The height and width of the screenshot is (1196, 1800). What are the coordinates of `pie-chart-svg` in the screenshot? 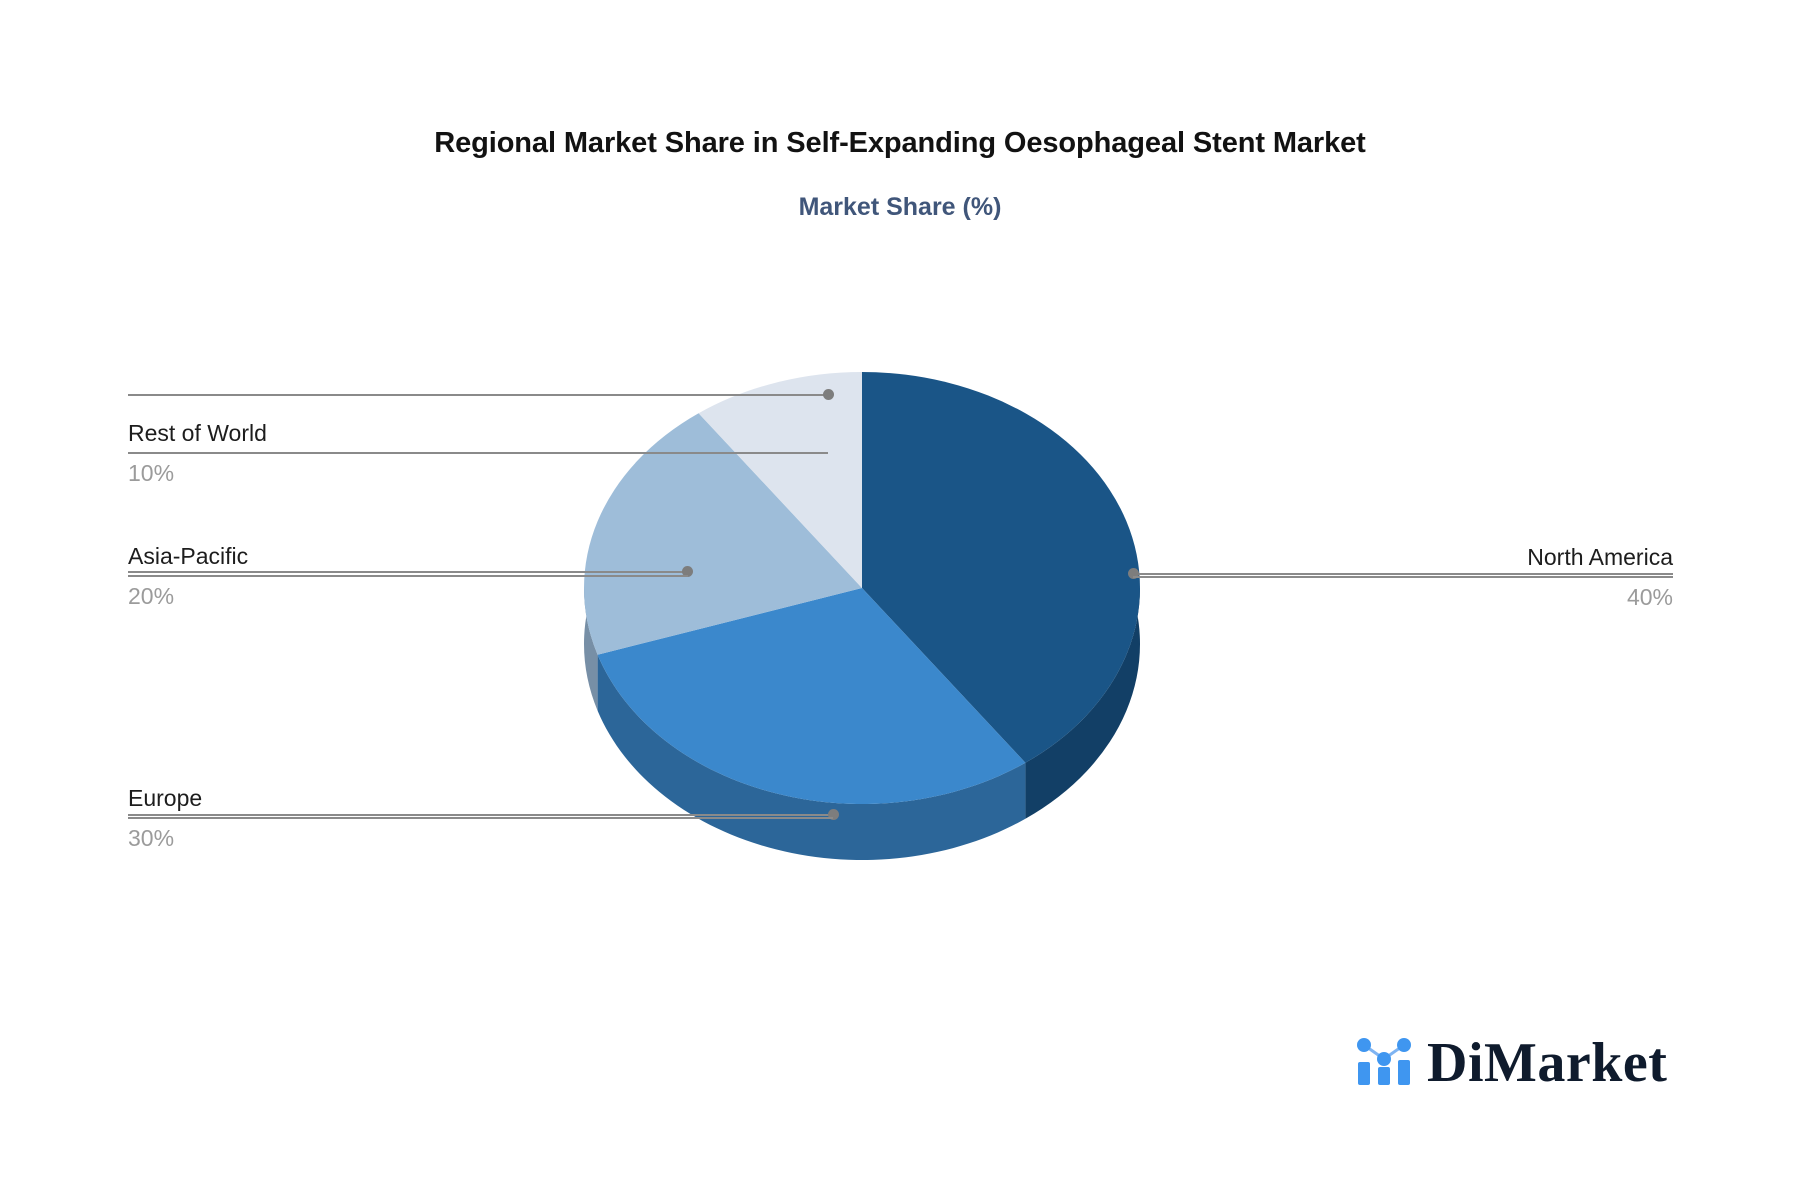 It's located at (862, 616).